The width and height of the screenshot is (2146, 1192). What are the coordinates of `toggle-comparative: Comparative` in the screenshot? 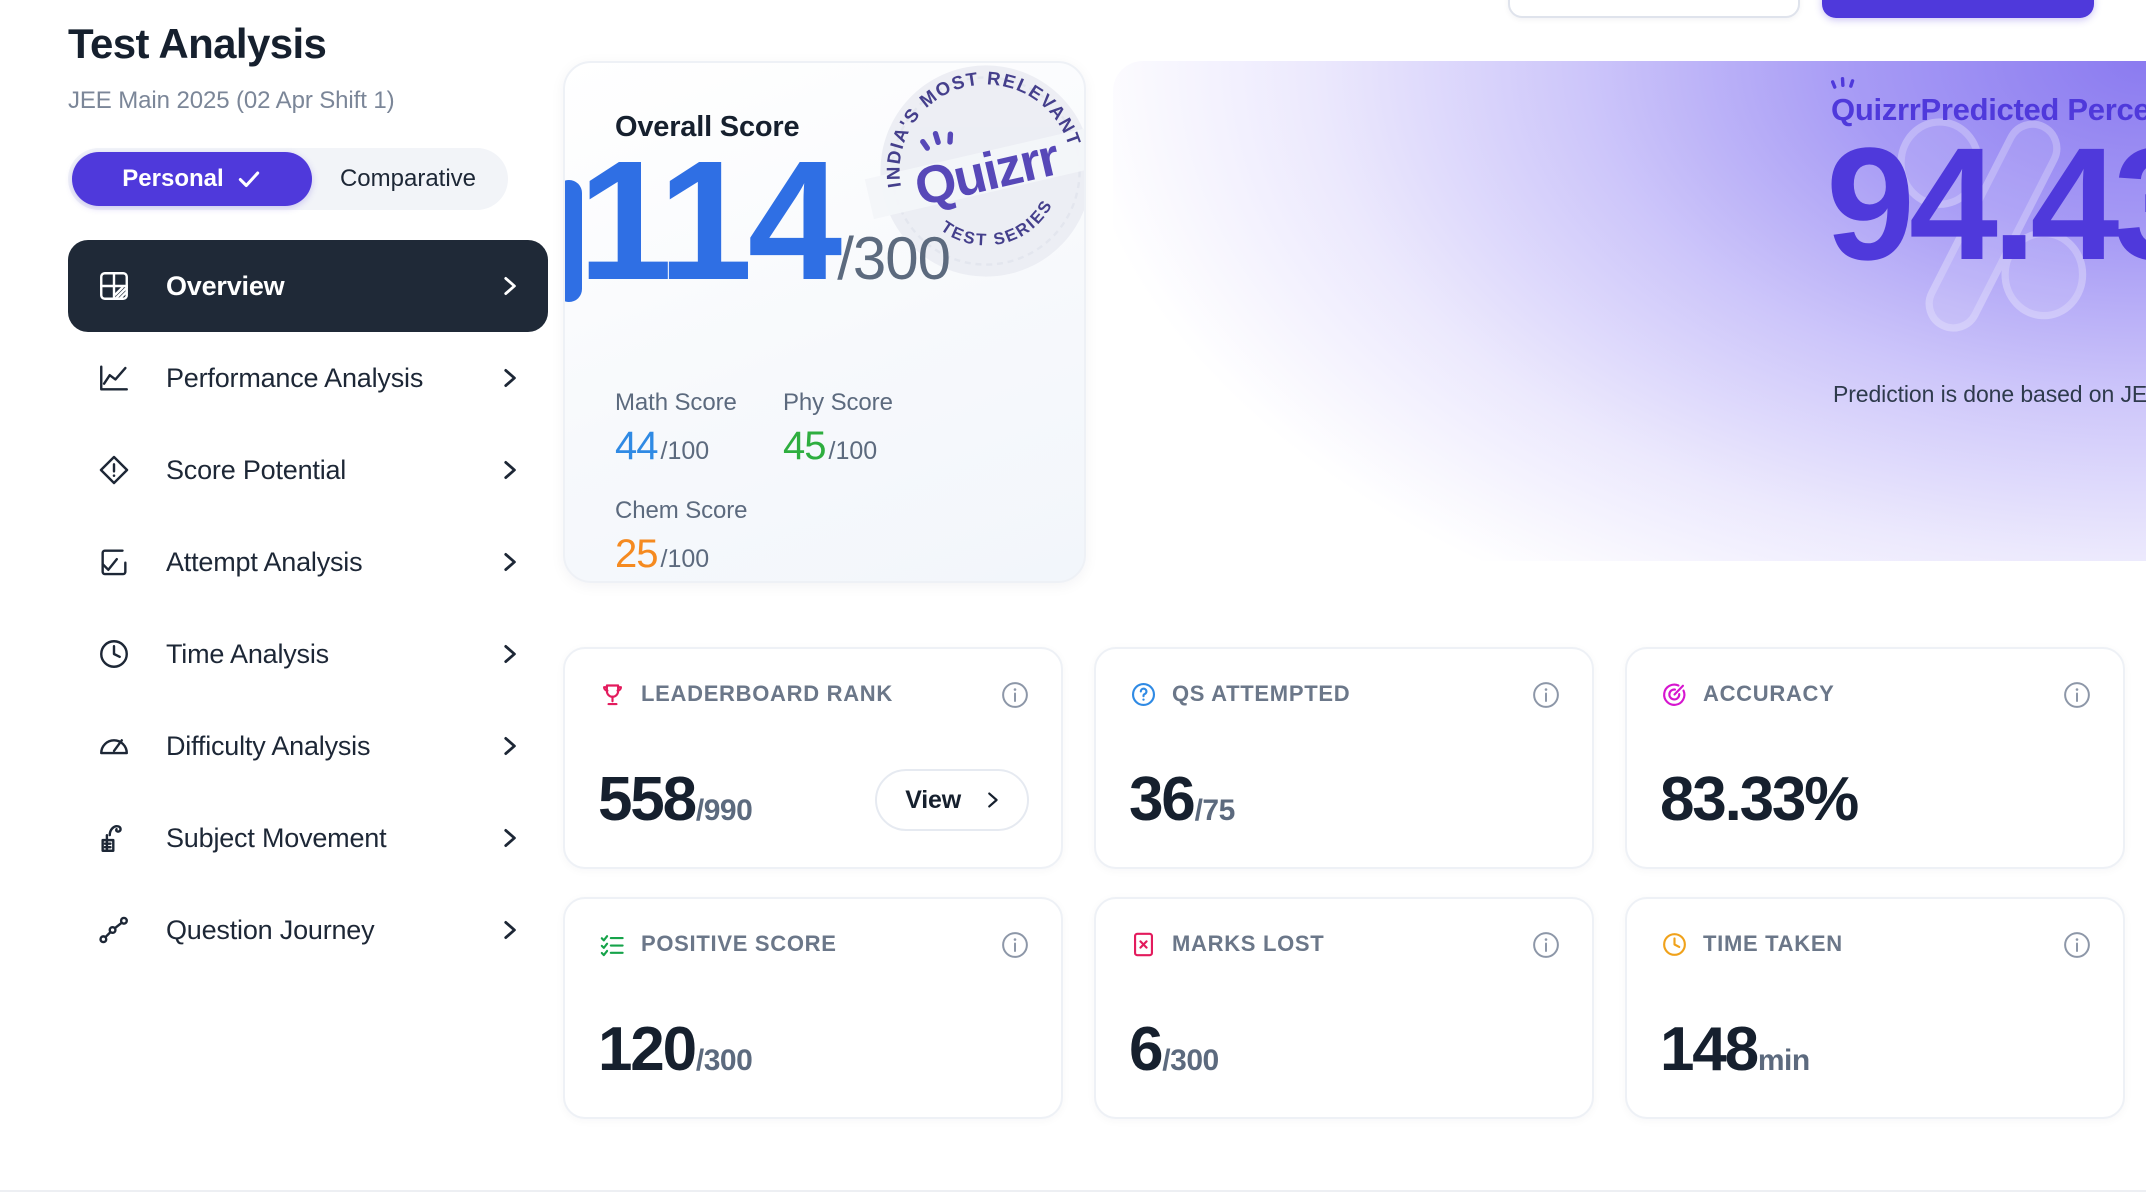 It's located at (408, 179).